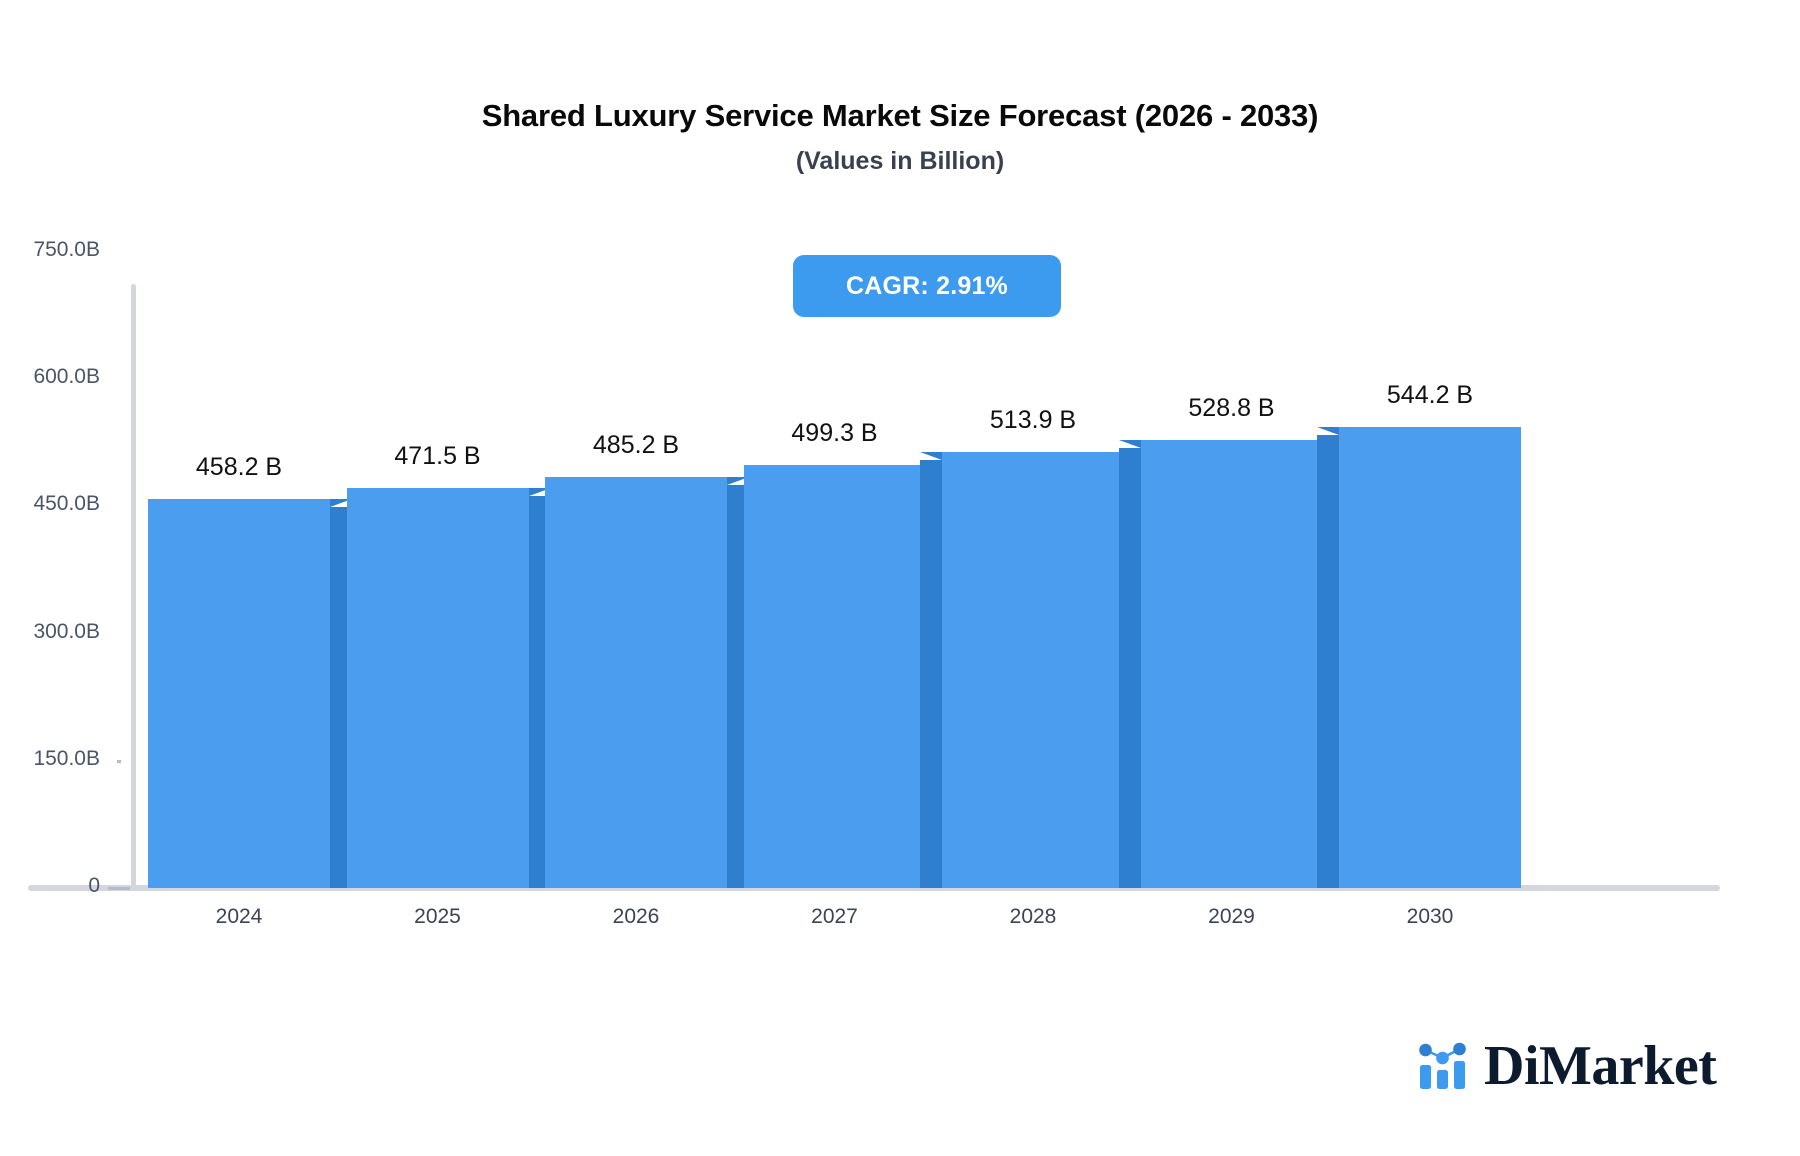 This screenshot has width=1800, height=1156. Describe the element at coordinates (927, 286) in the screenshot. I see `cagr-badge: CAGR: 2.91%` at that location.